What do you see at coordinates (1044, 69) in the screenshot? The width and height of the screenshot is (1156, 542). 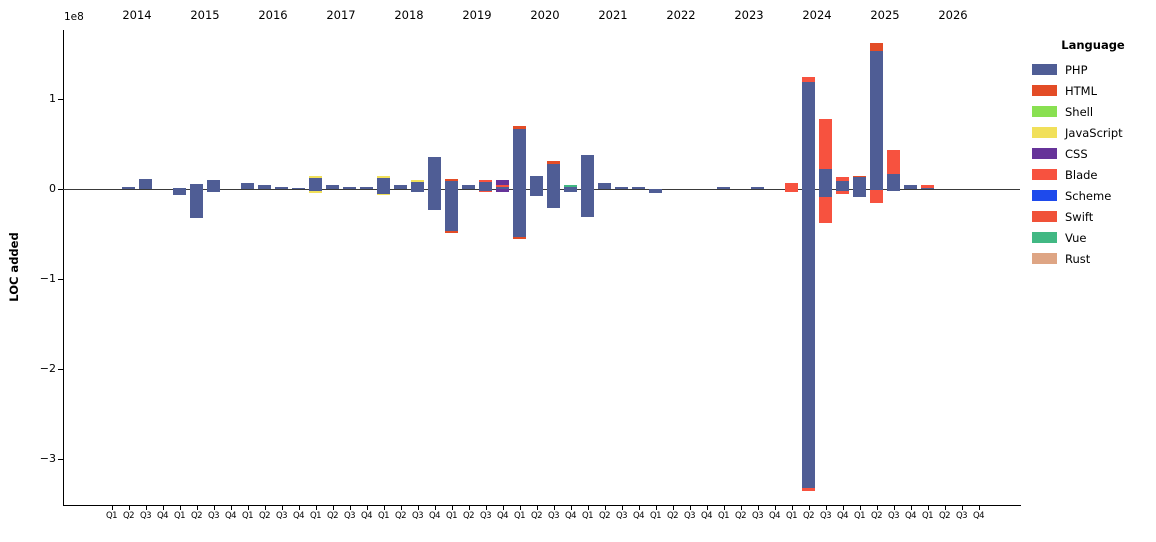 I see `legend-swatch-php` at bounding box center [1044, 69].